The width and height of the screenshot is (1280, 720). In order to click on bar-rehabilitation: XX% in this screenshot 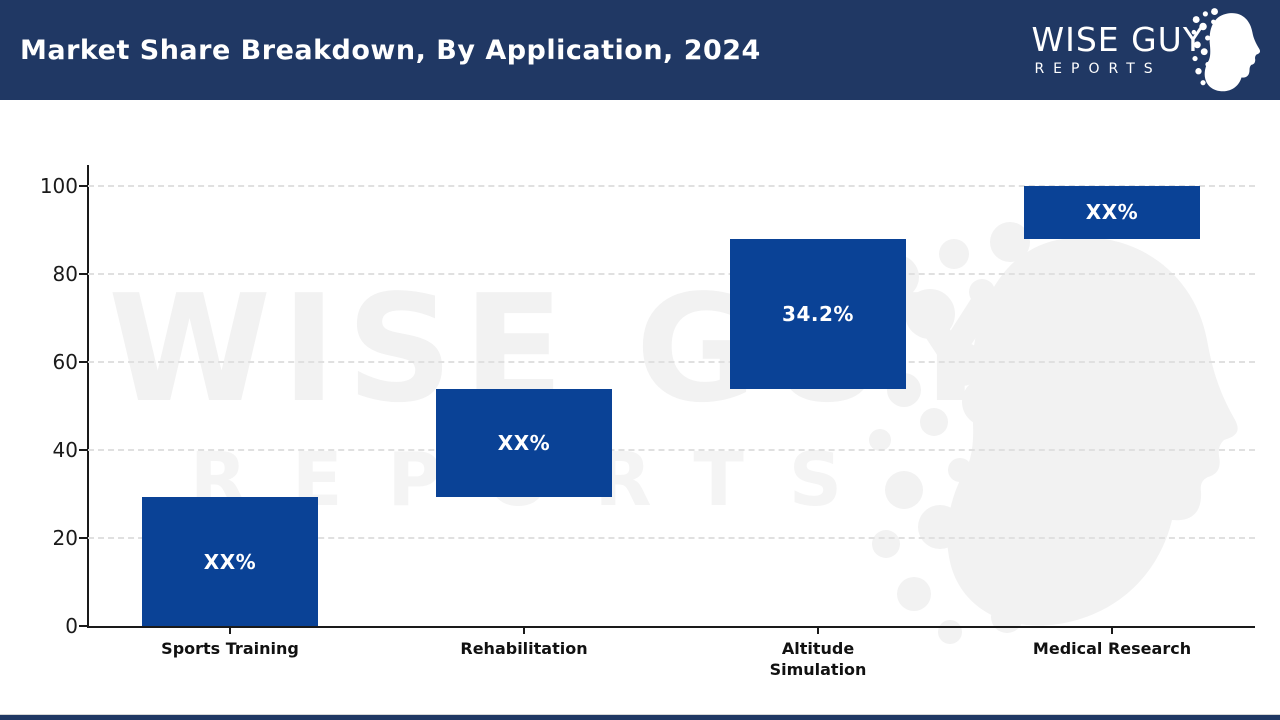, I will do `click(524, 443)`.